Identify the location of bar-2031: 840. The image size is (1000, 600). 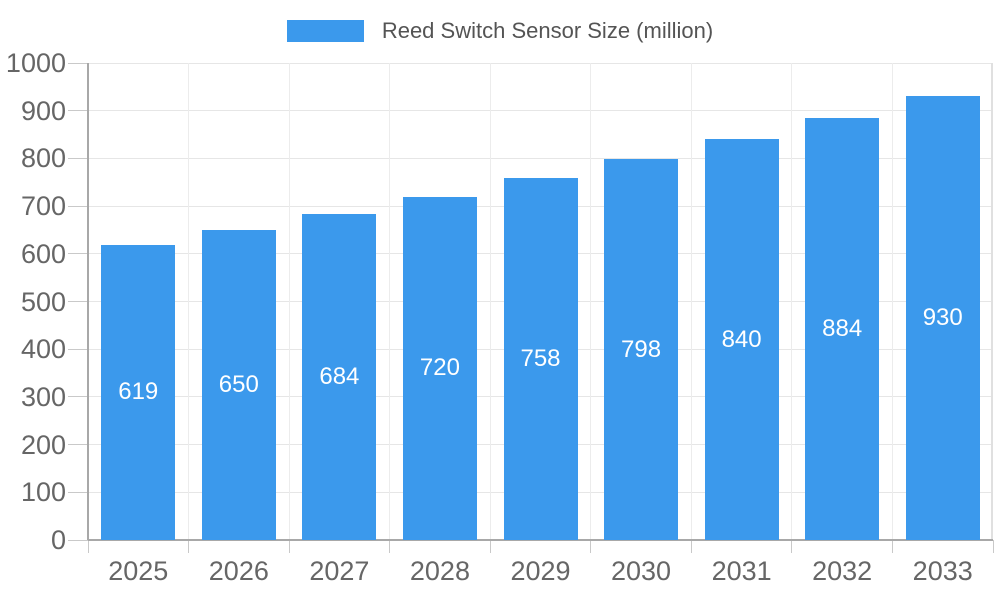
(741, 339).